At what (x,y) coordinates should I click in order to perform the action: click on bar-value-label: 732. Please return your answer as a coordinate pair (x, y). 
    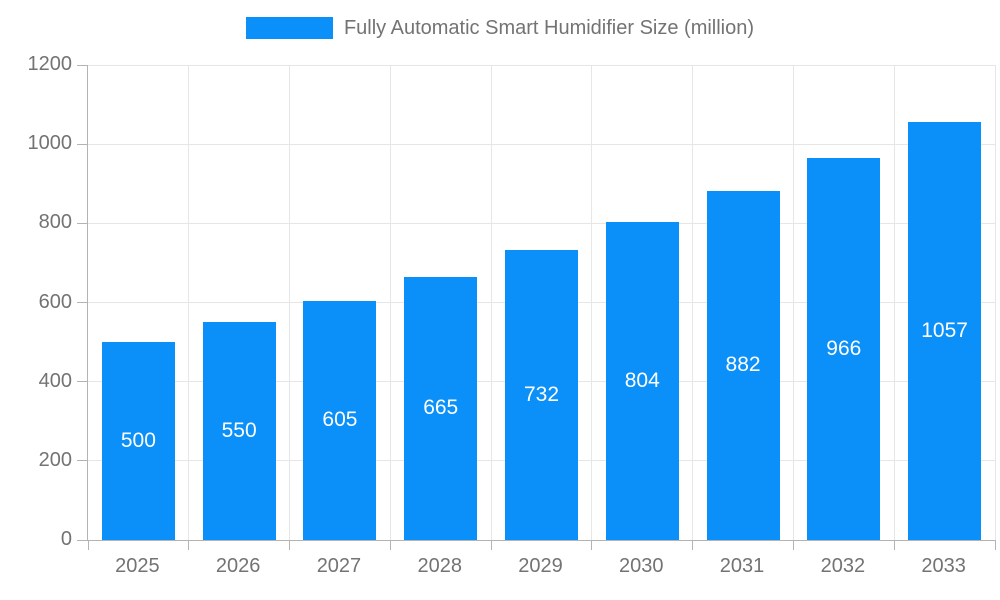
    Looking at the image, I should click on (541, 395).